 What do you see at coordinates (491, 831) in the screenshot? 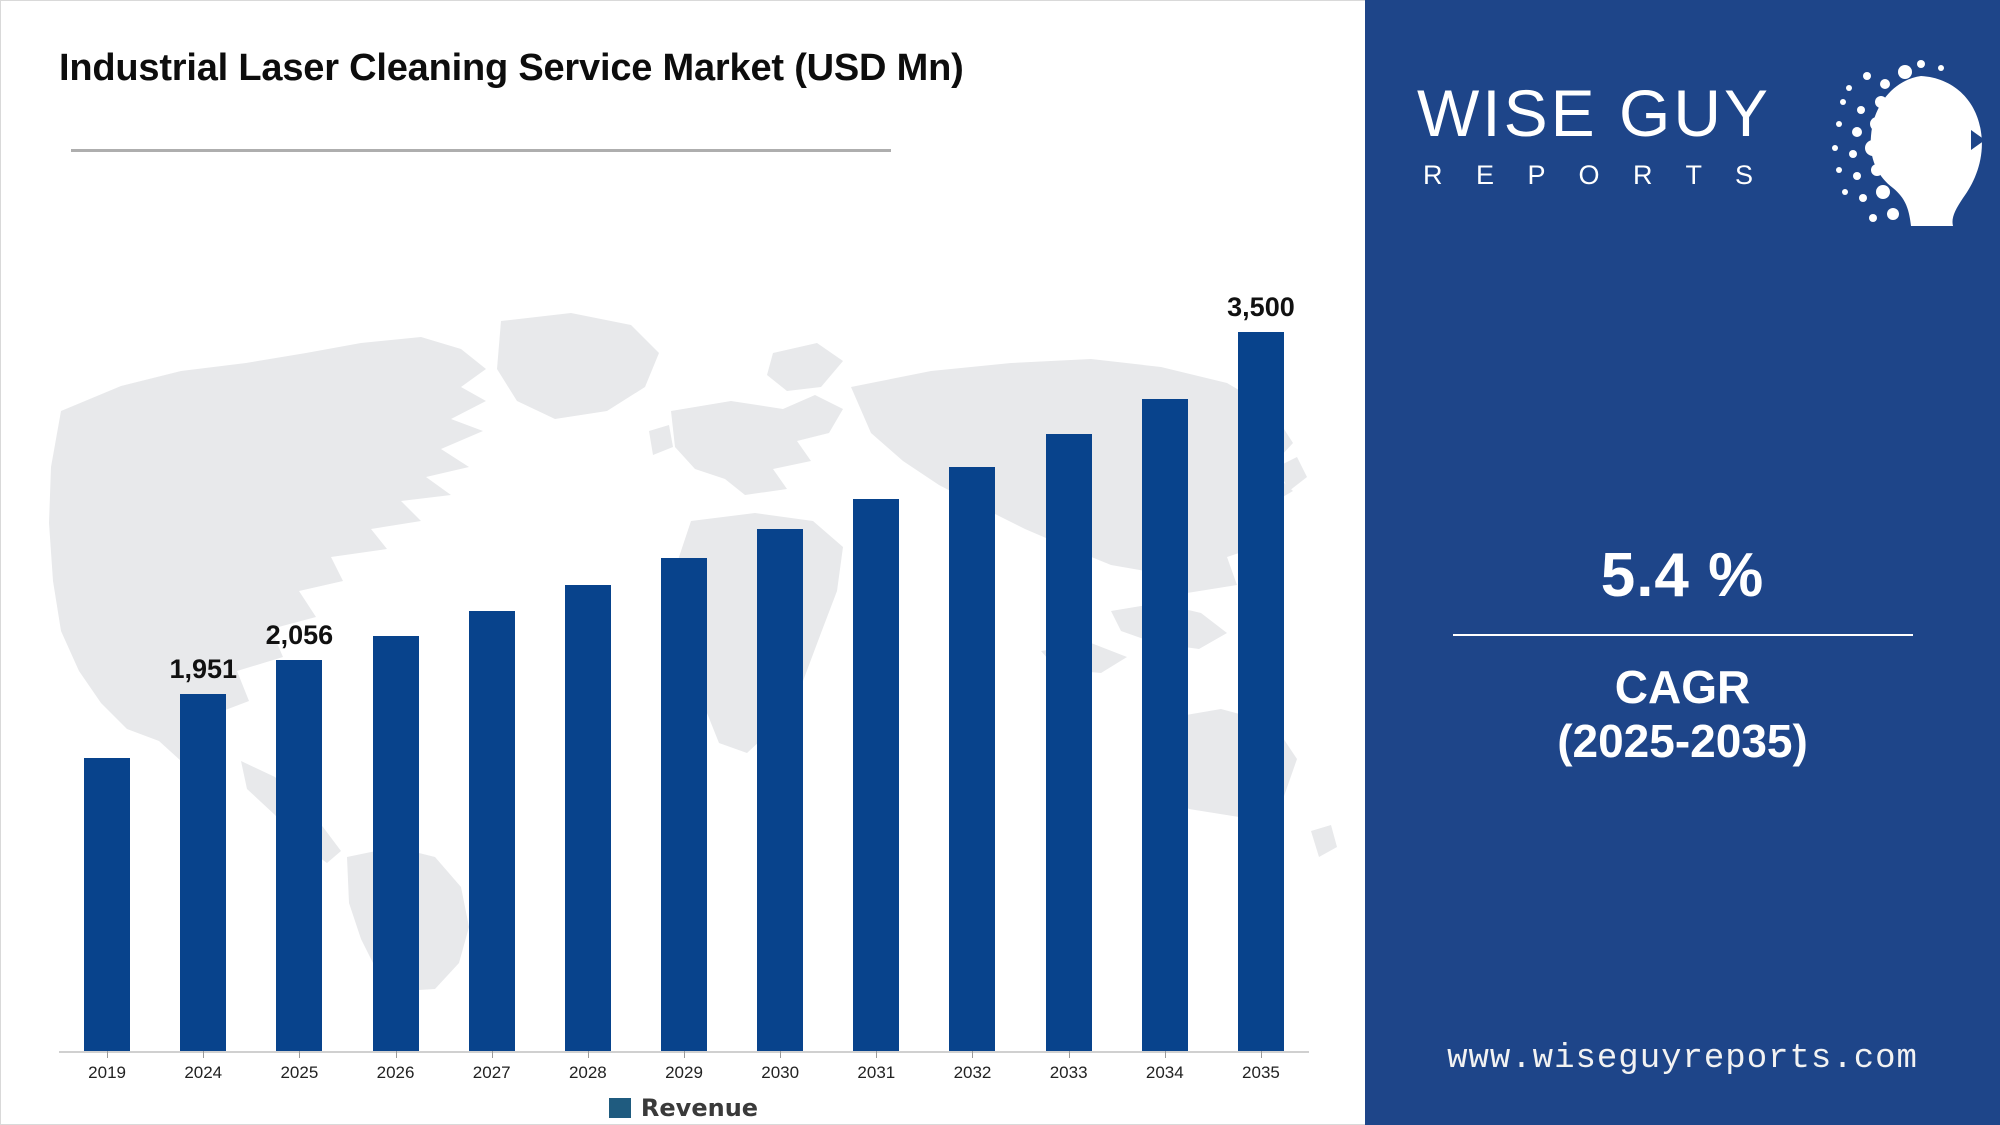
I see `bar-2027` at bounding box center [491, 831].